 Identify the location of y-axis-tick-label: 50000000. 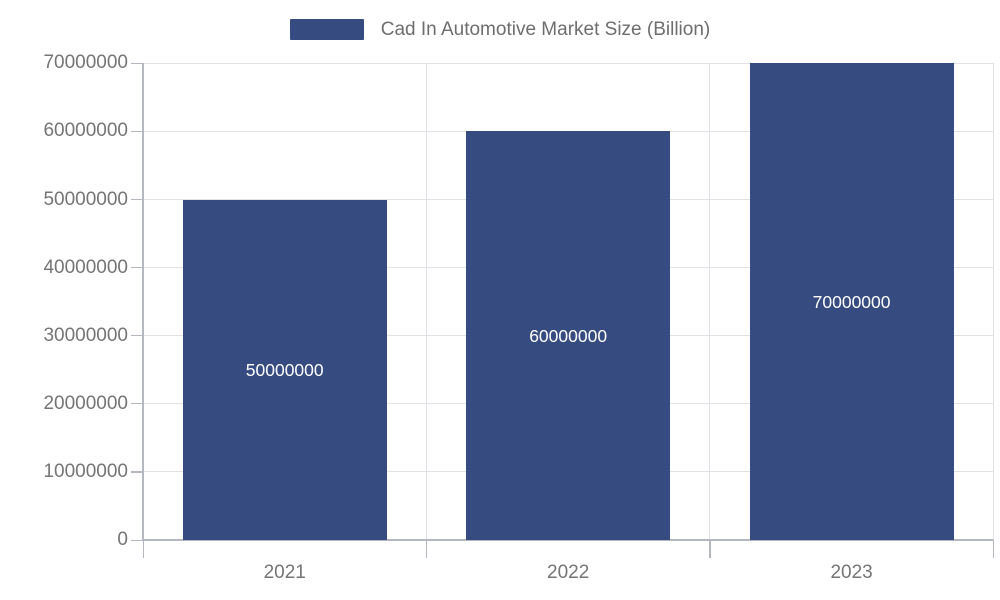
(85, 199).